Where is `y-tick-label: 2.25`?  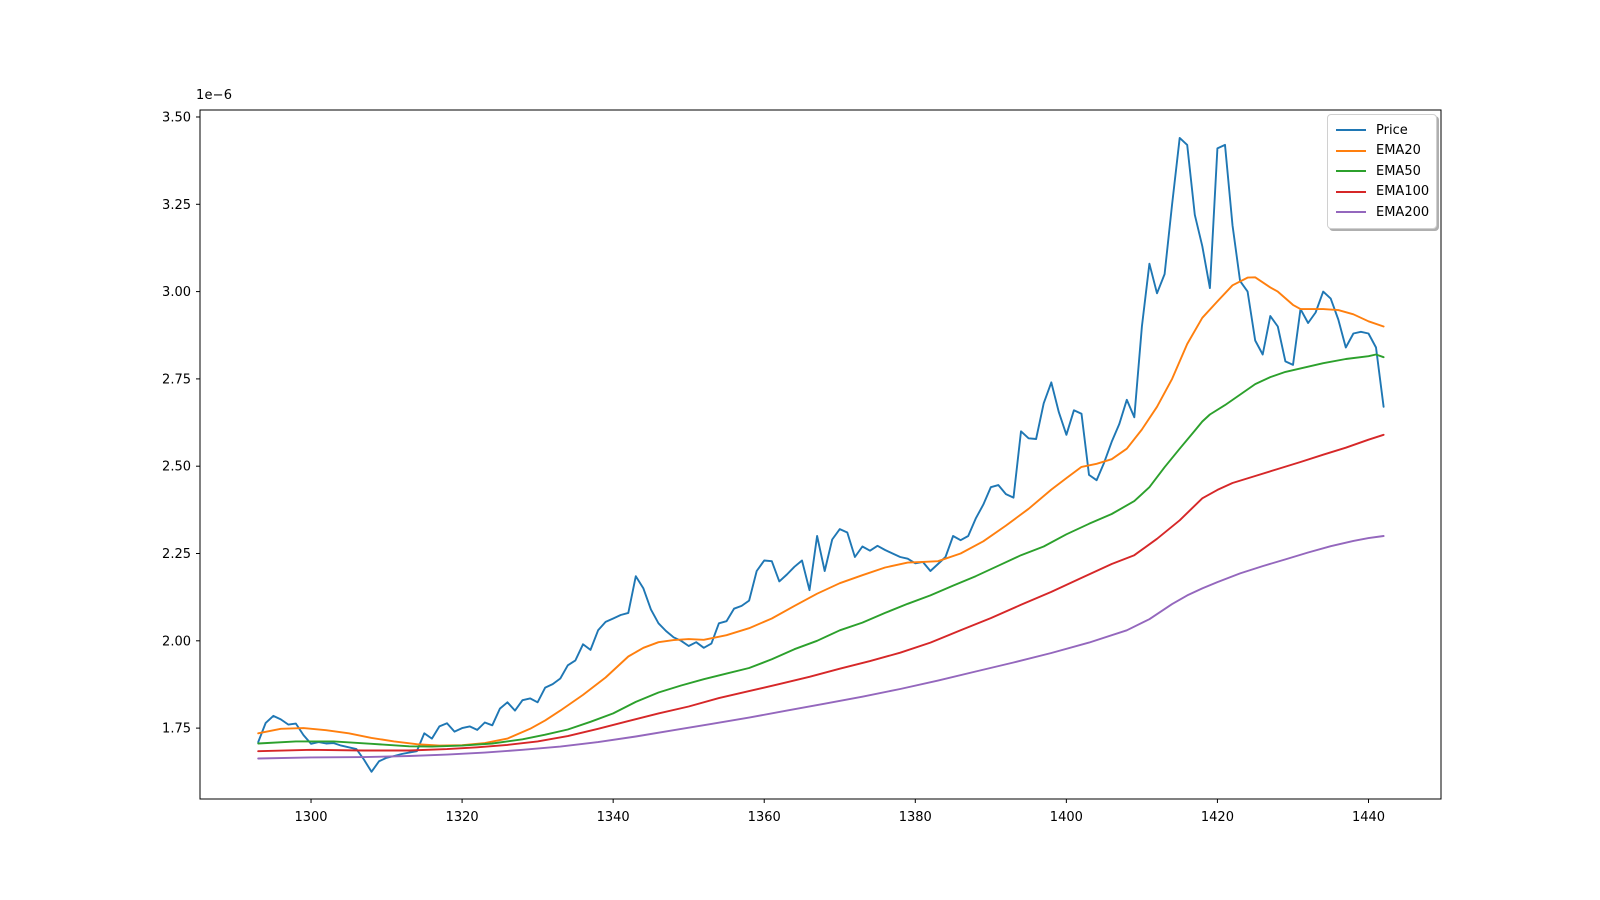 y-tick-label: 2.25 is located at coordinates (176, 554).